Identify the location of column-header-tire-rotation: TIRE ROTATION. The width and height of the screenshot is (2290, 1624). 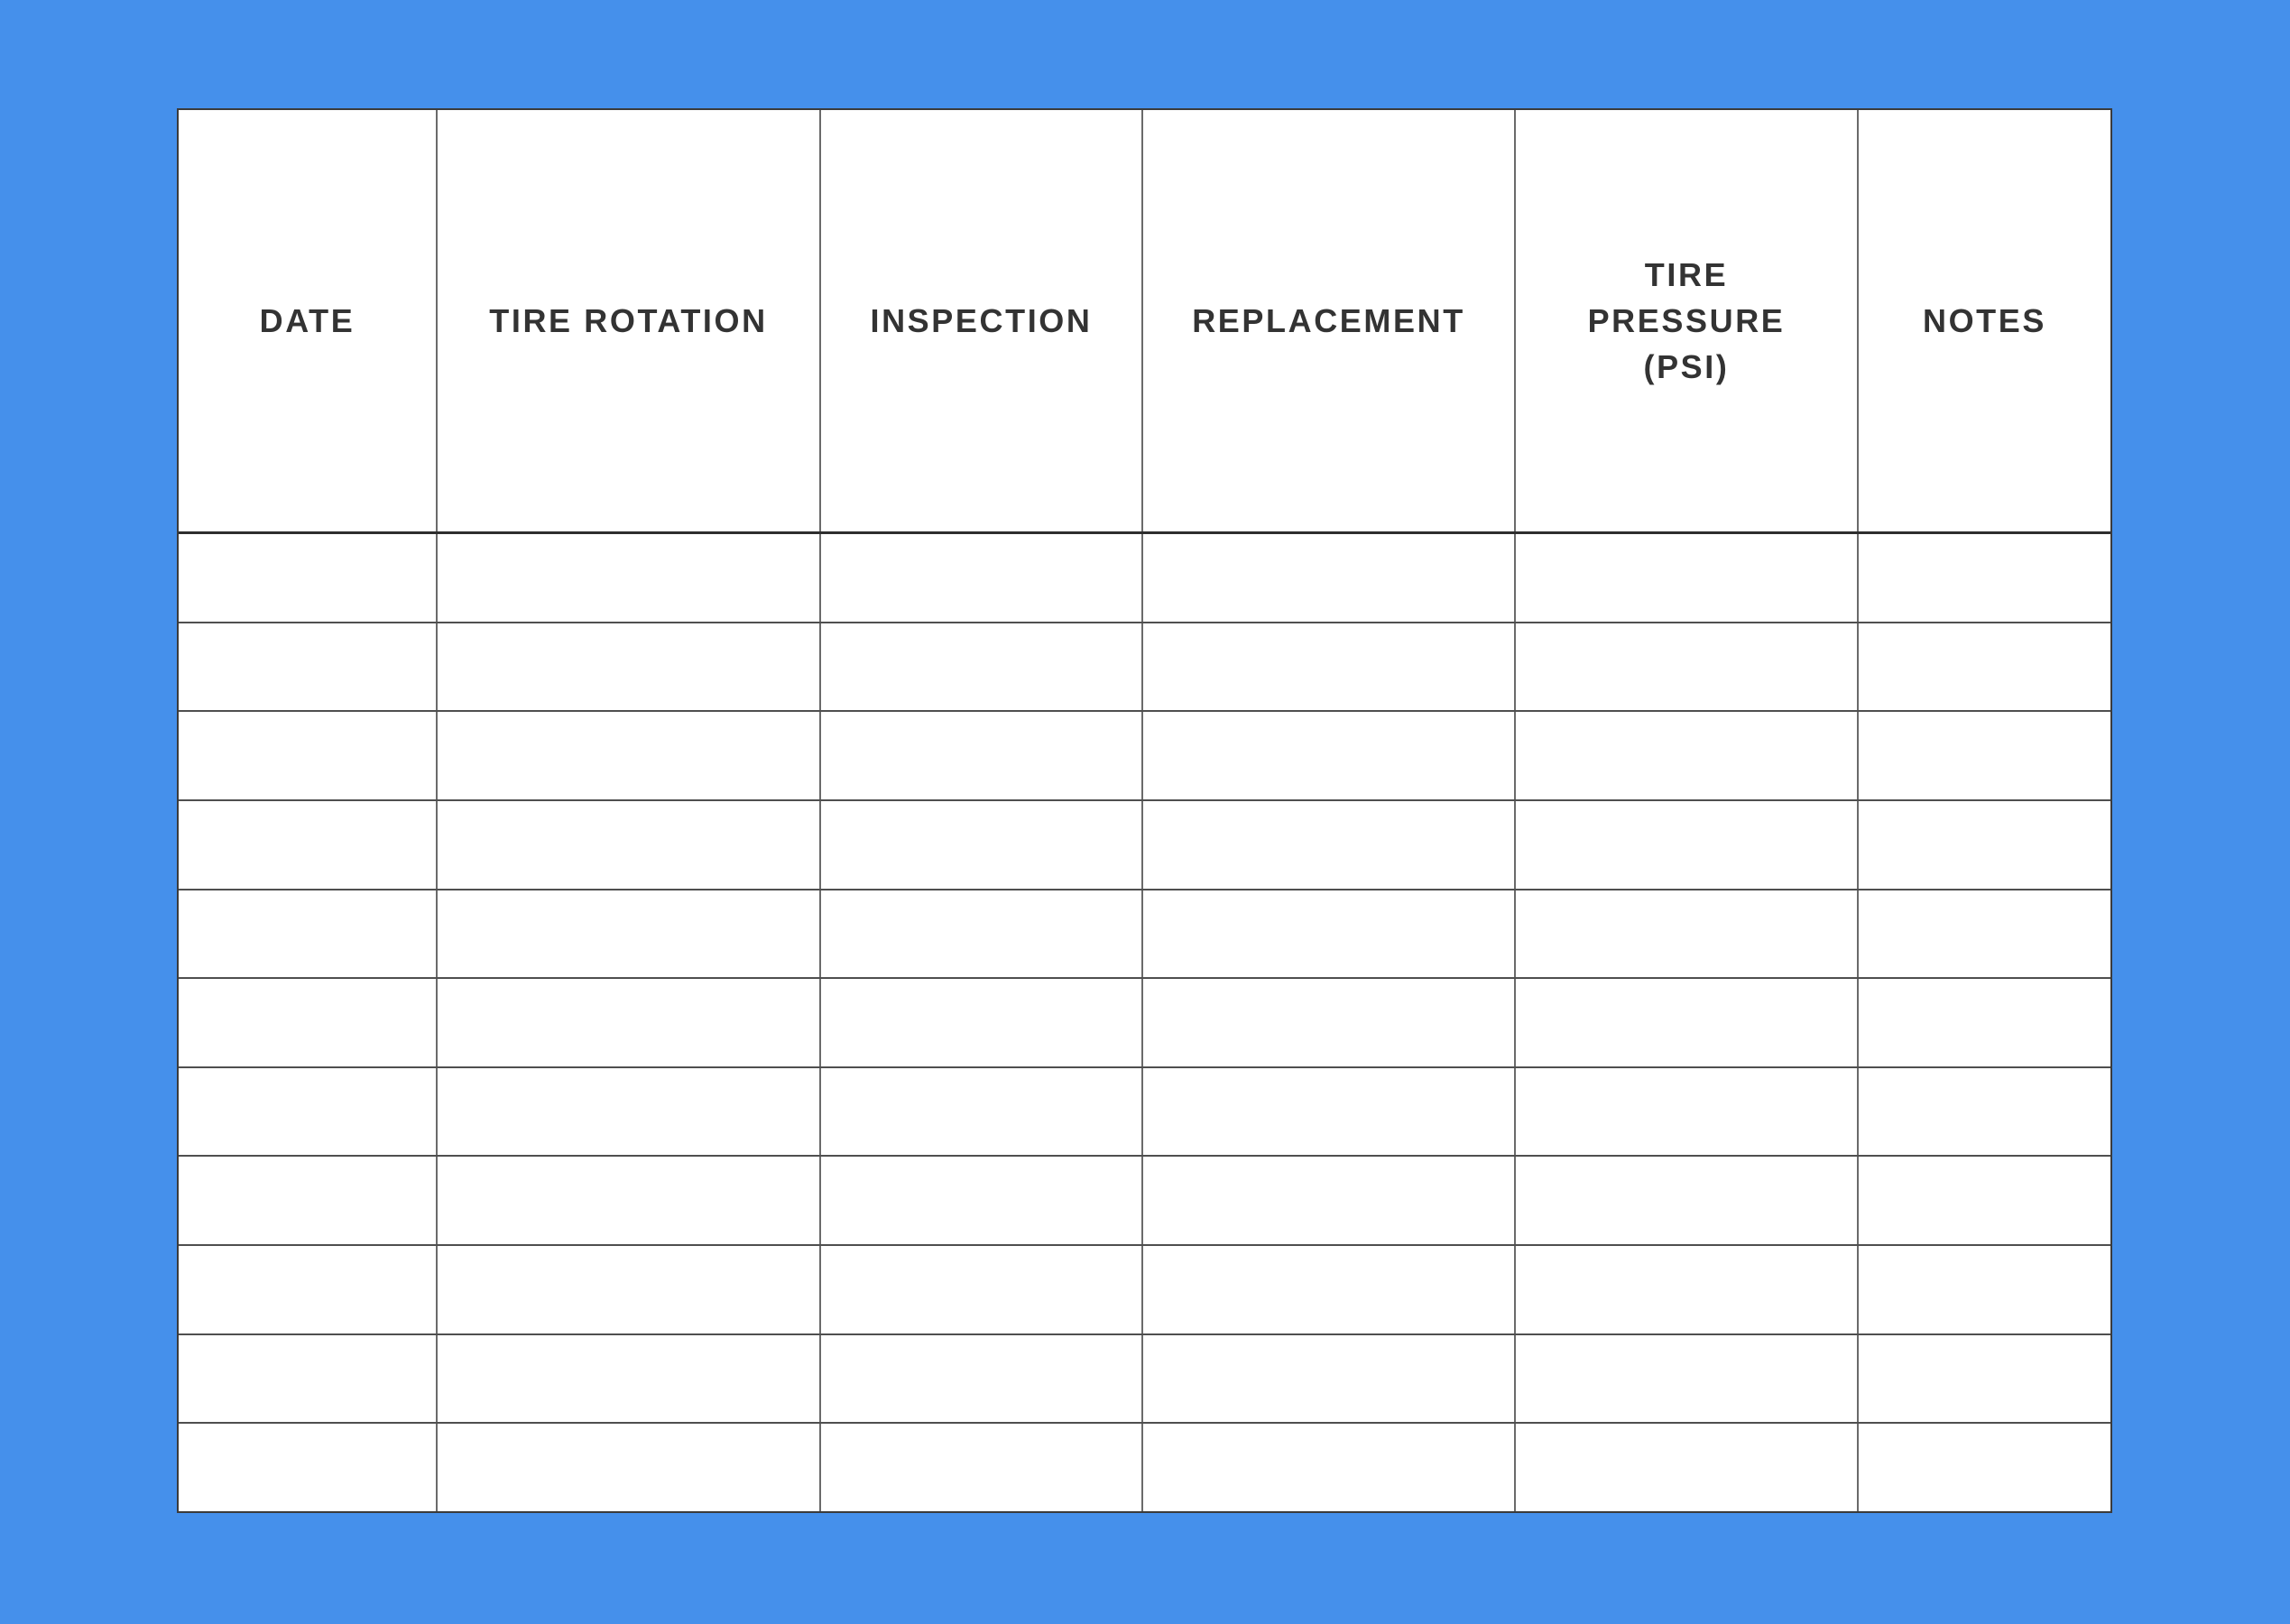
(629, 321).